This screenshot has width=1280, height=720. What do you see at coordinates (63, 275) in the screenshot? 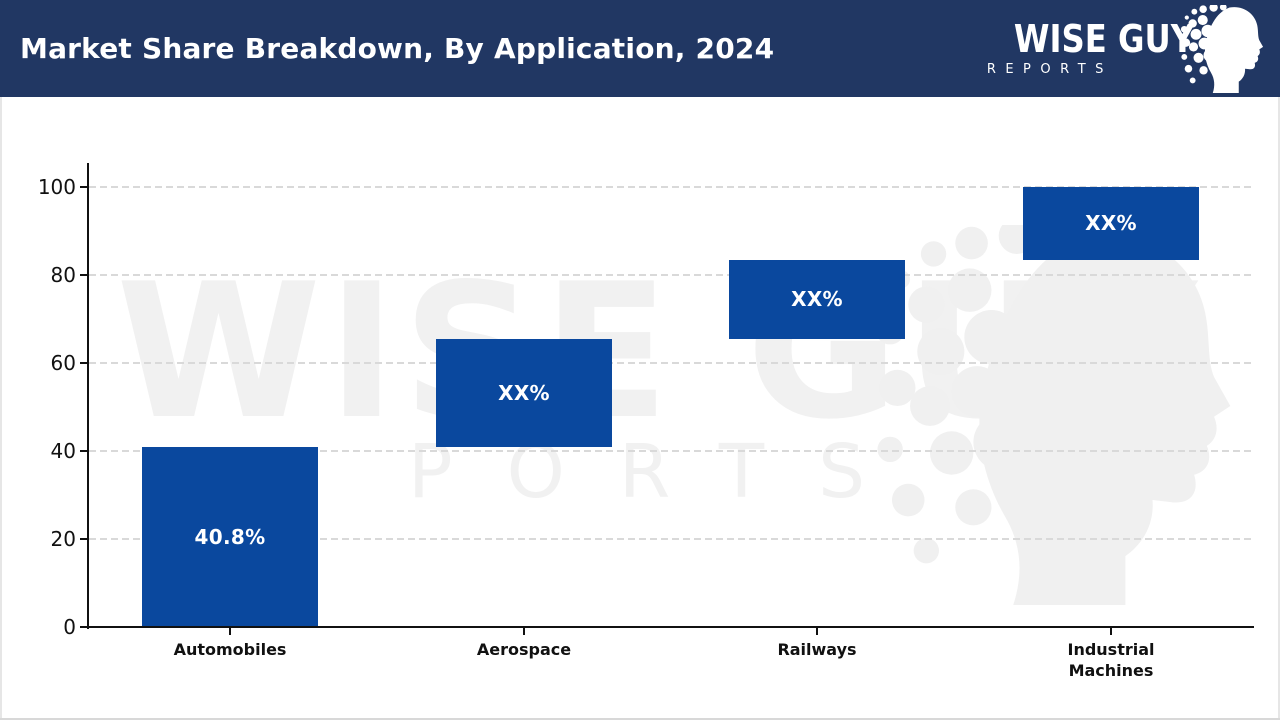
I see `y-tick-label-80: 80` at bounding box center [63, 275].